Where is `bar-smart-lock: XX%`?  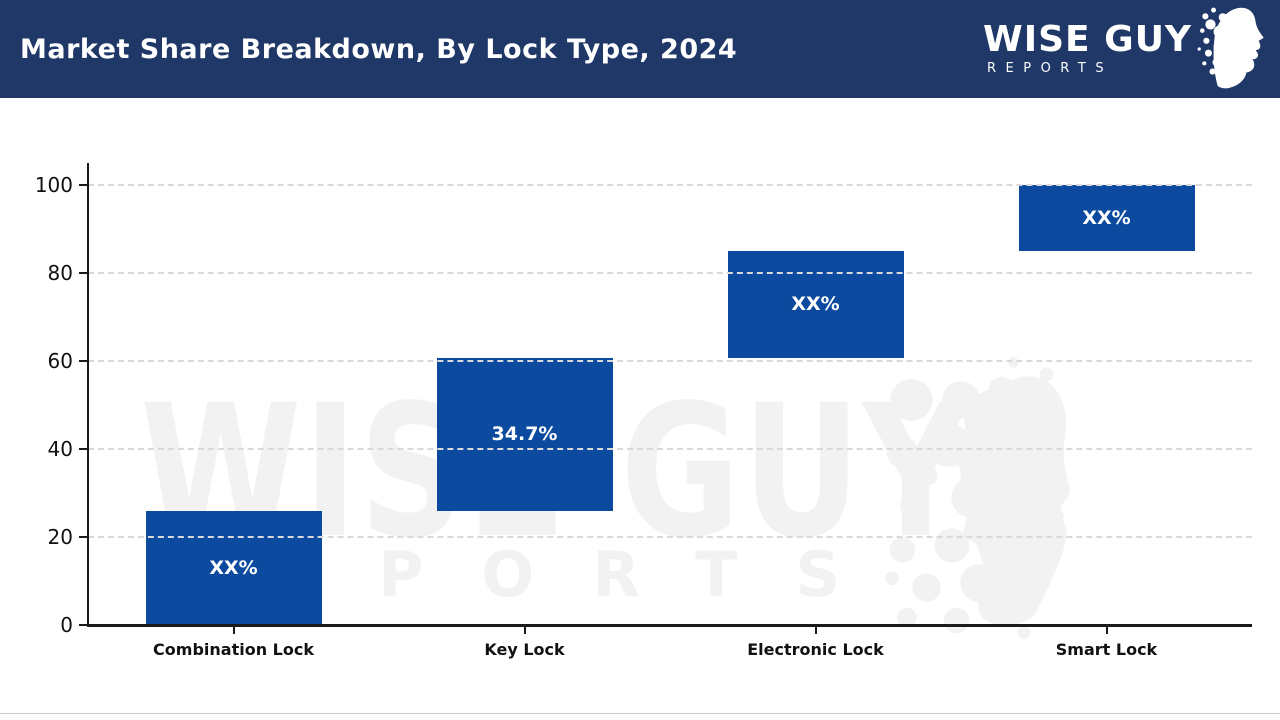 bar-smart-lock: XX% is located at coordinates (1106, 218).